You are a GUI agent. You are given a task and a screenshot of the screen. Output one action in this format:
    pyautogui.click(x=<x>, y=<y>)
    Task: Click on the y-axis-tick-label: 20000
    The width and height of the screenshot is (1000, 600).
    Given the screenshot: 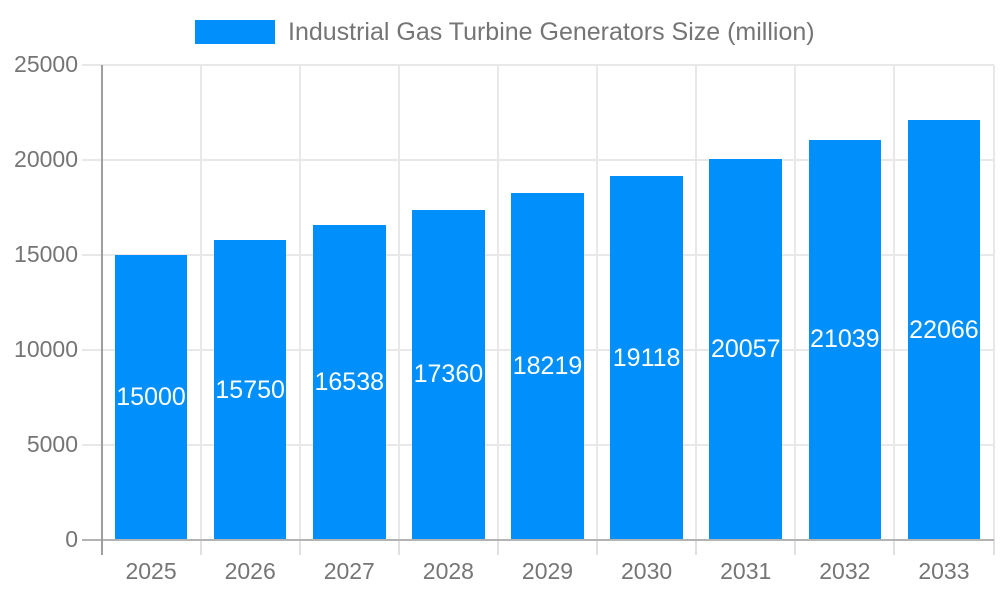 What is the action you would take?
    pyautogui.click(x=46, y=158)
    